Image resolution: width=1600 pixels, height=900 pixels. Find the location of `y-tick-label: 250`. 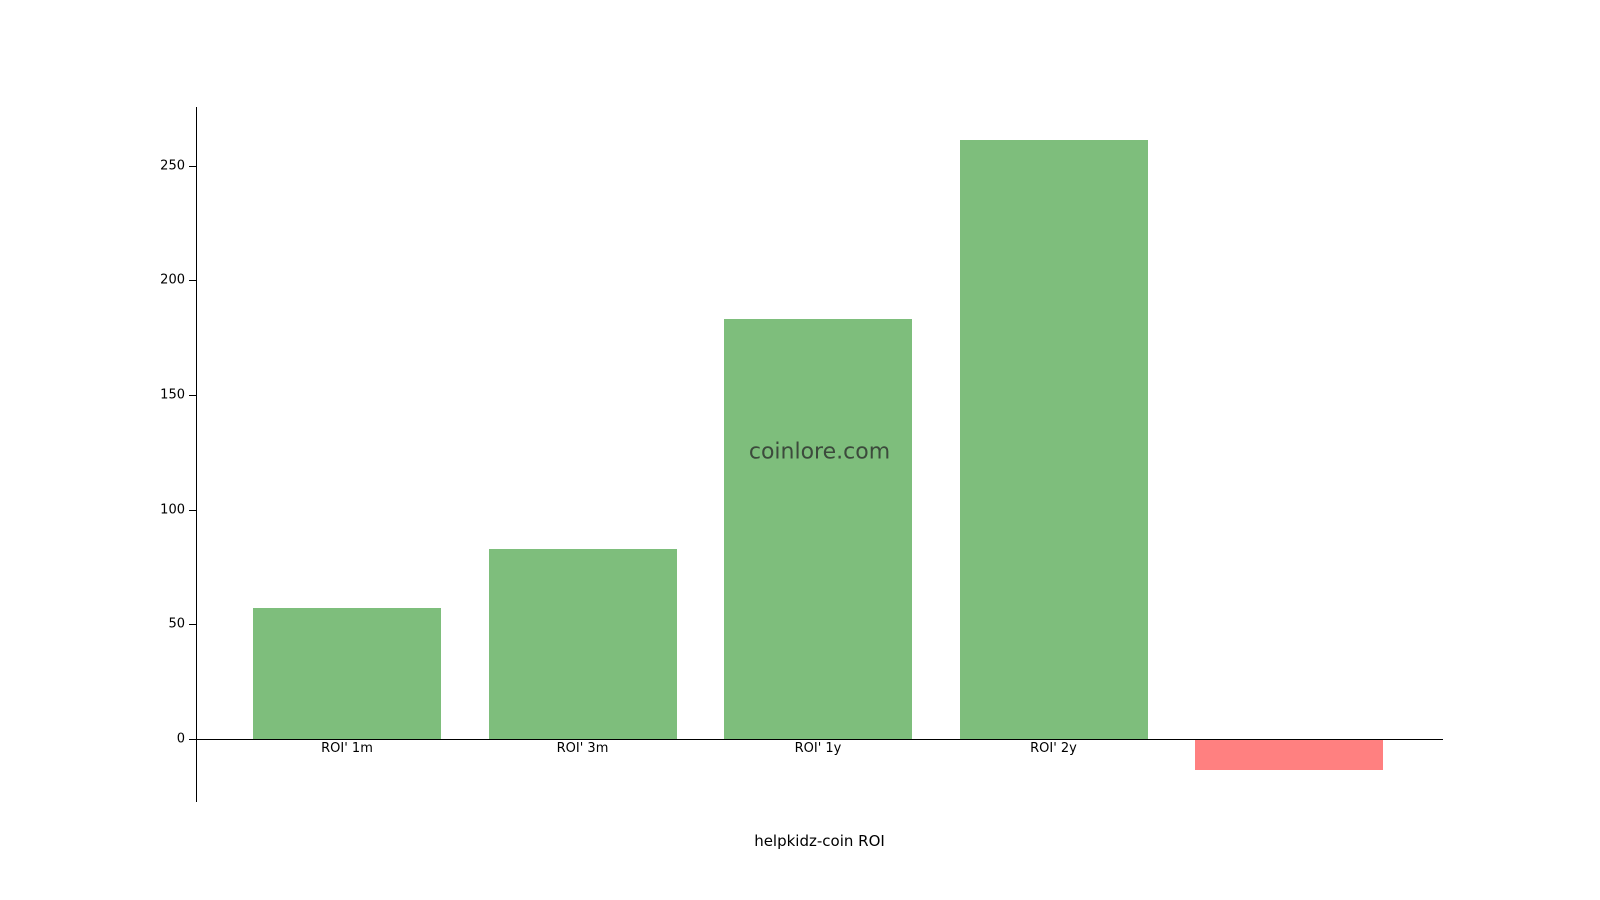

y-tick-label: 250 is located at coordinates (172, 165).